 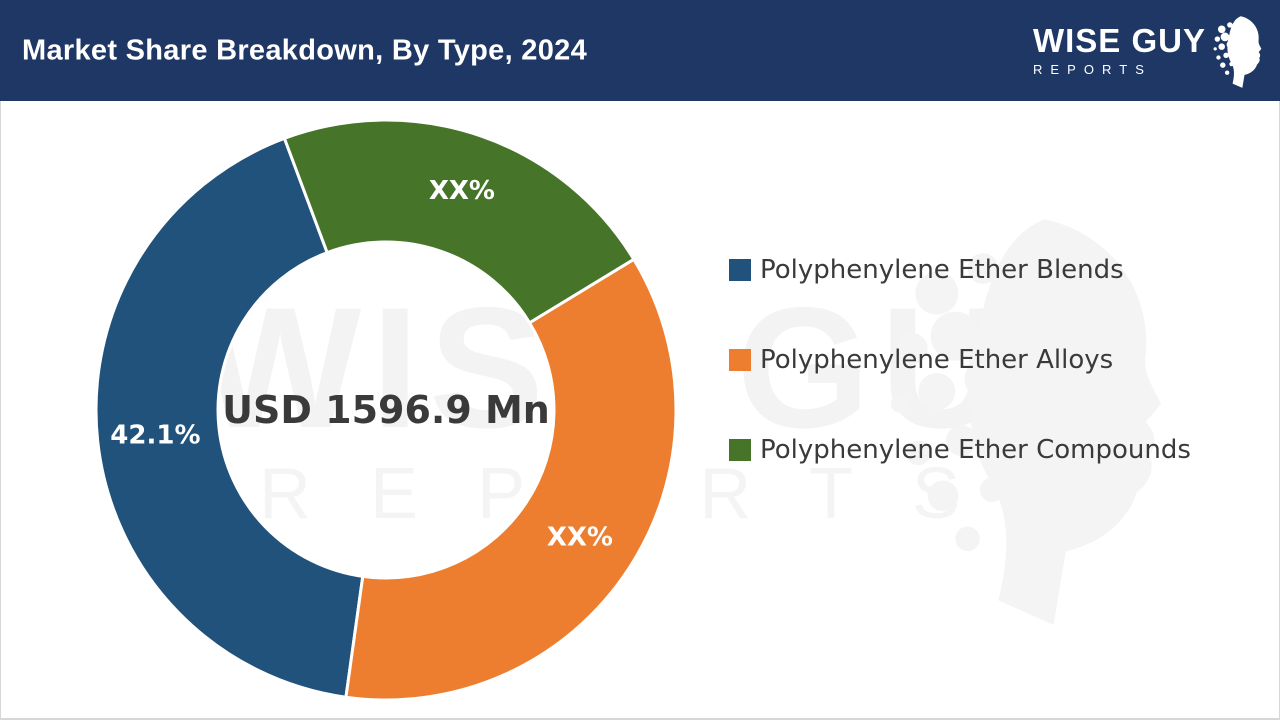 I want to click on brand-name: WISE GUY, so click(x=1119, y=41).